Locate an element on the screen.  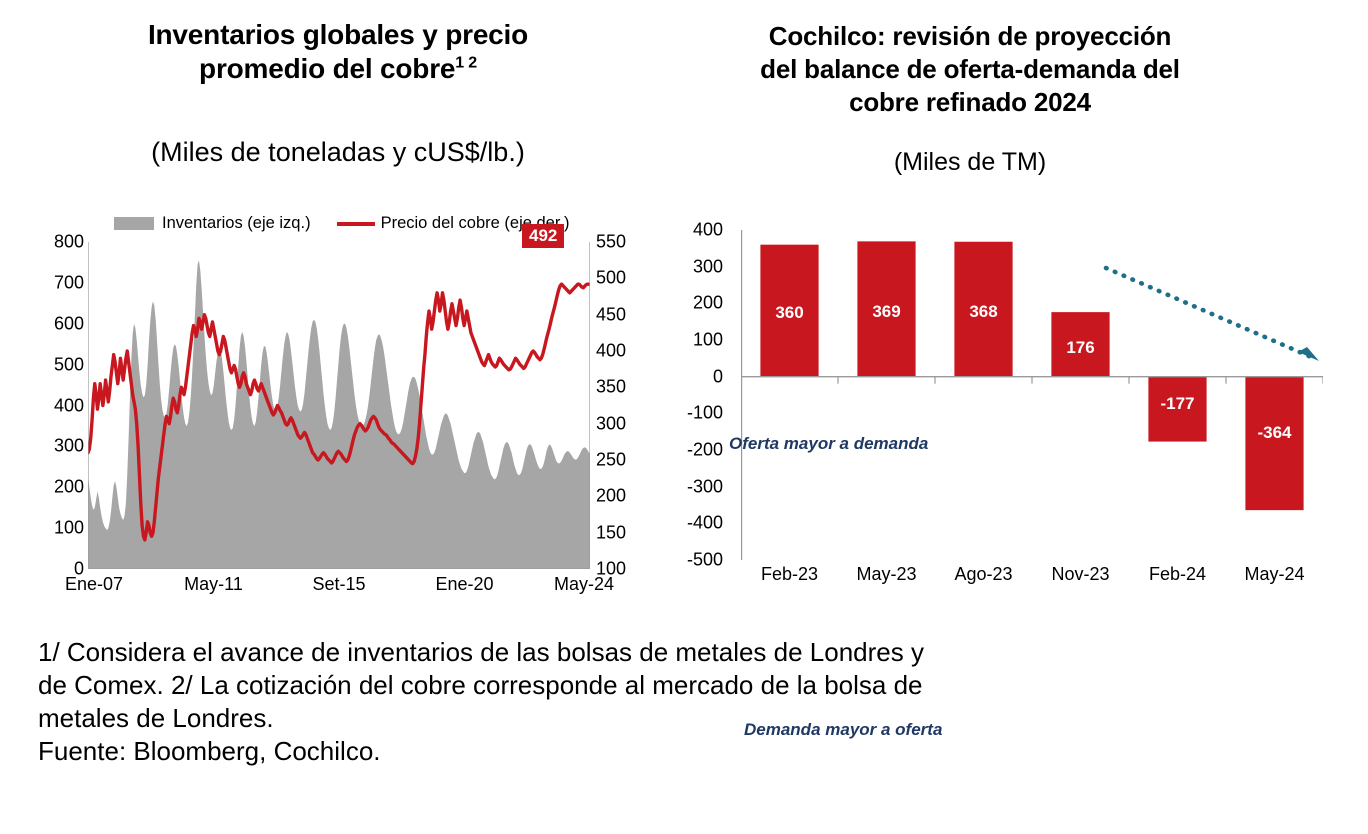
left-x-tick-Set-15: Set-15 is located at coordinates (339, 584).